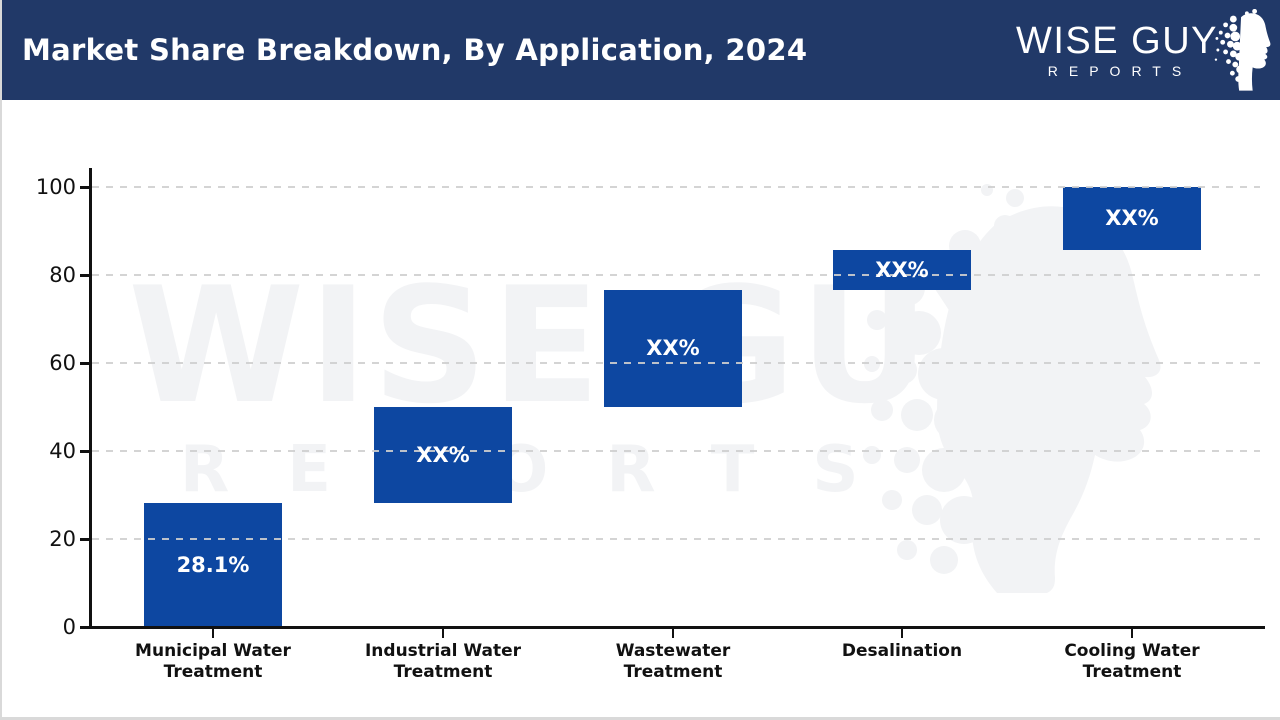 The width and height of the screenshot is (1280, 720). I want to click on wise-guy-logo: WISE GUY REPORTS, so click(1144, 50).